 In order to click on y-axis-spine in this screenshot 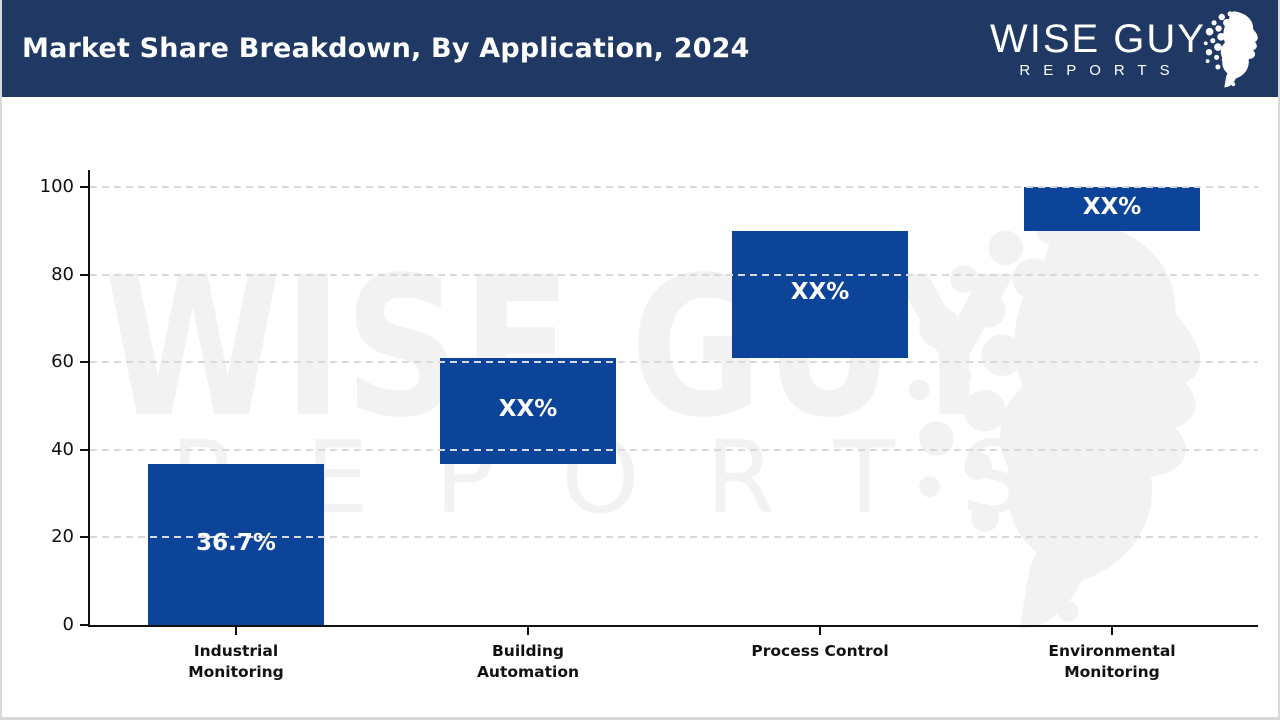, I will do `click(89, 398)`.